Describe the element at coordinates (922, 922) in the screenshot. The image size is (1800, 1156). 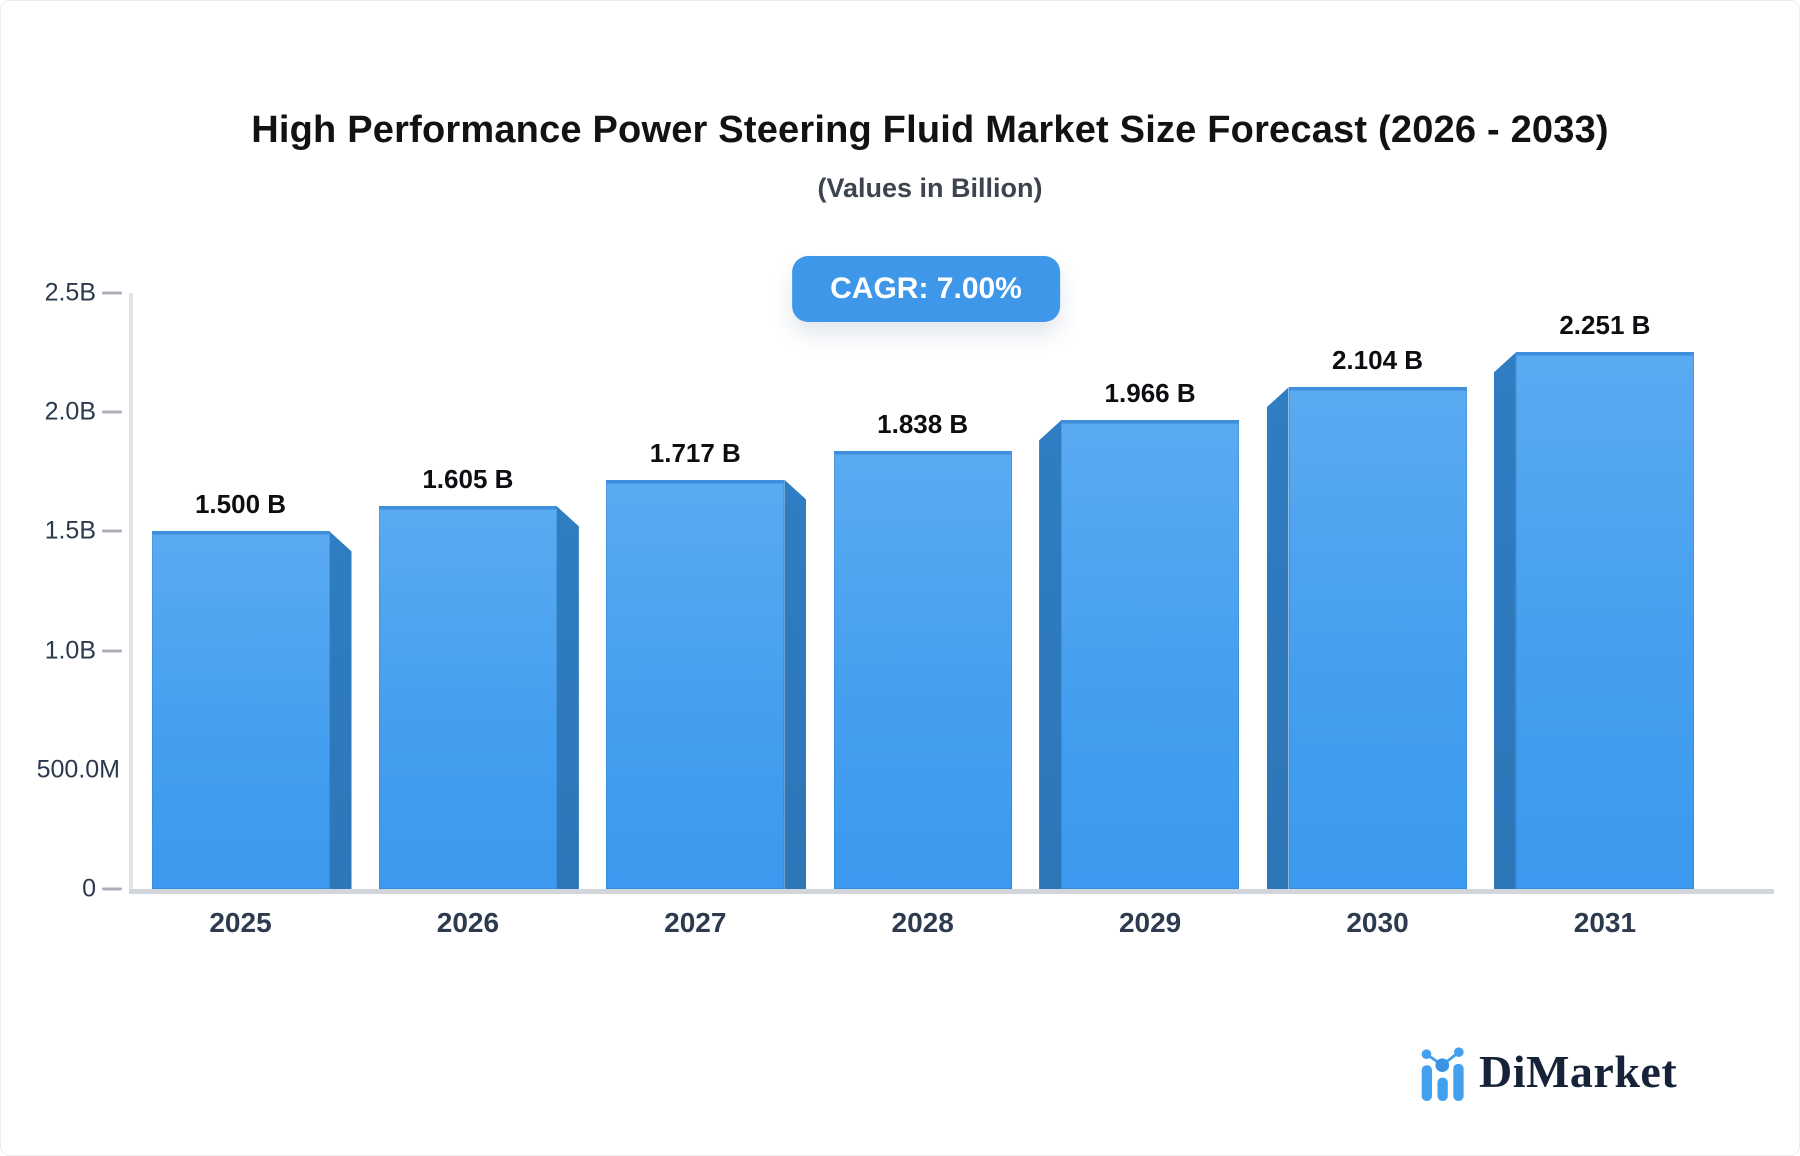
I see `x-axis-label: 2028` at that location.